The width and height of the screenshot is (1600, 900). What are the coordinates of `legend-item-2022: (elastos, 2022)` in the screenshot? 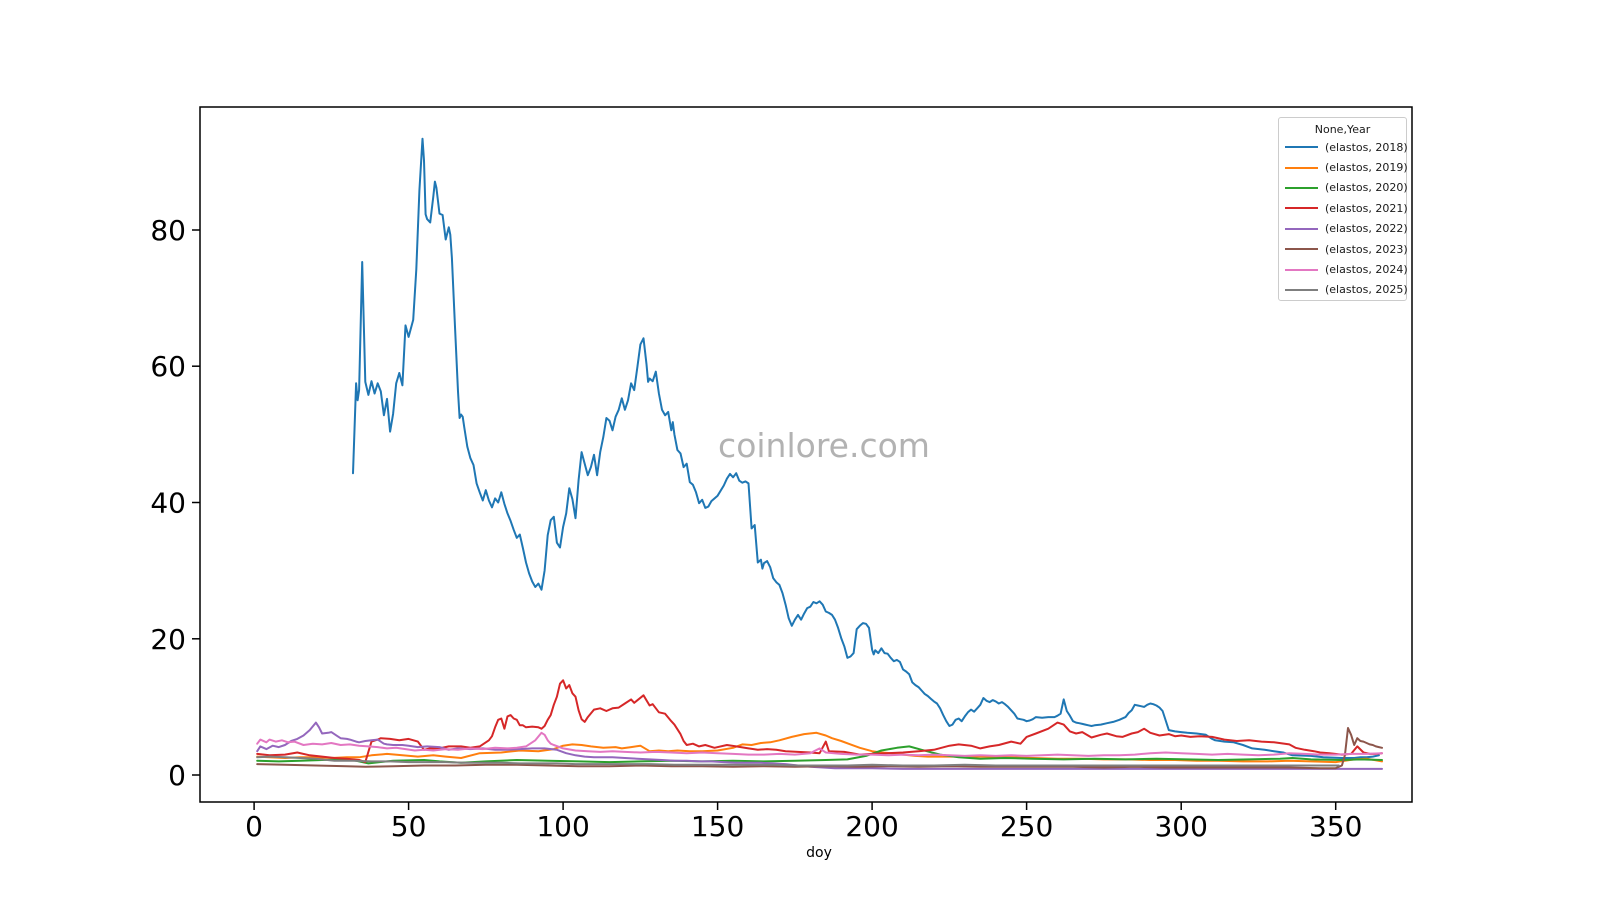 It's located at (1343, 229).